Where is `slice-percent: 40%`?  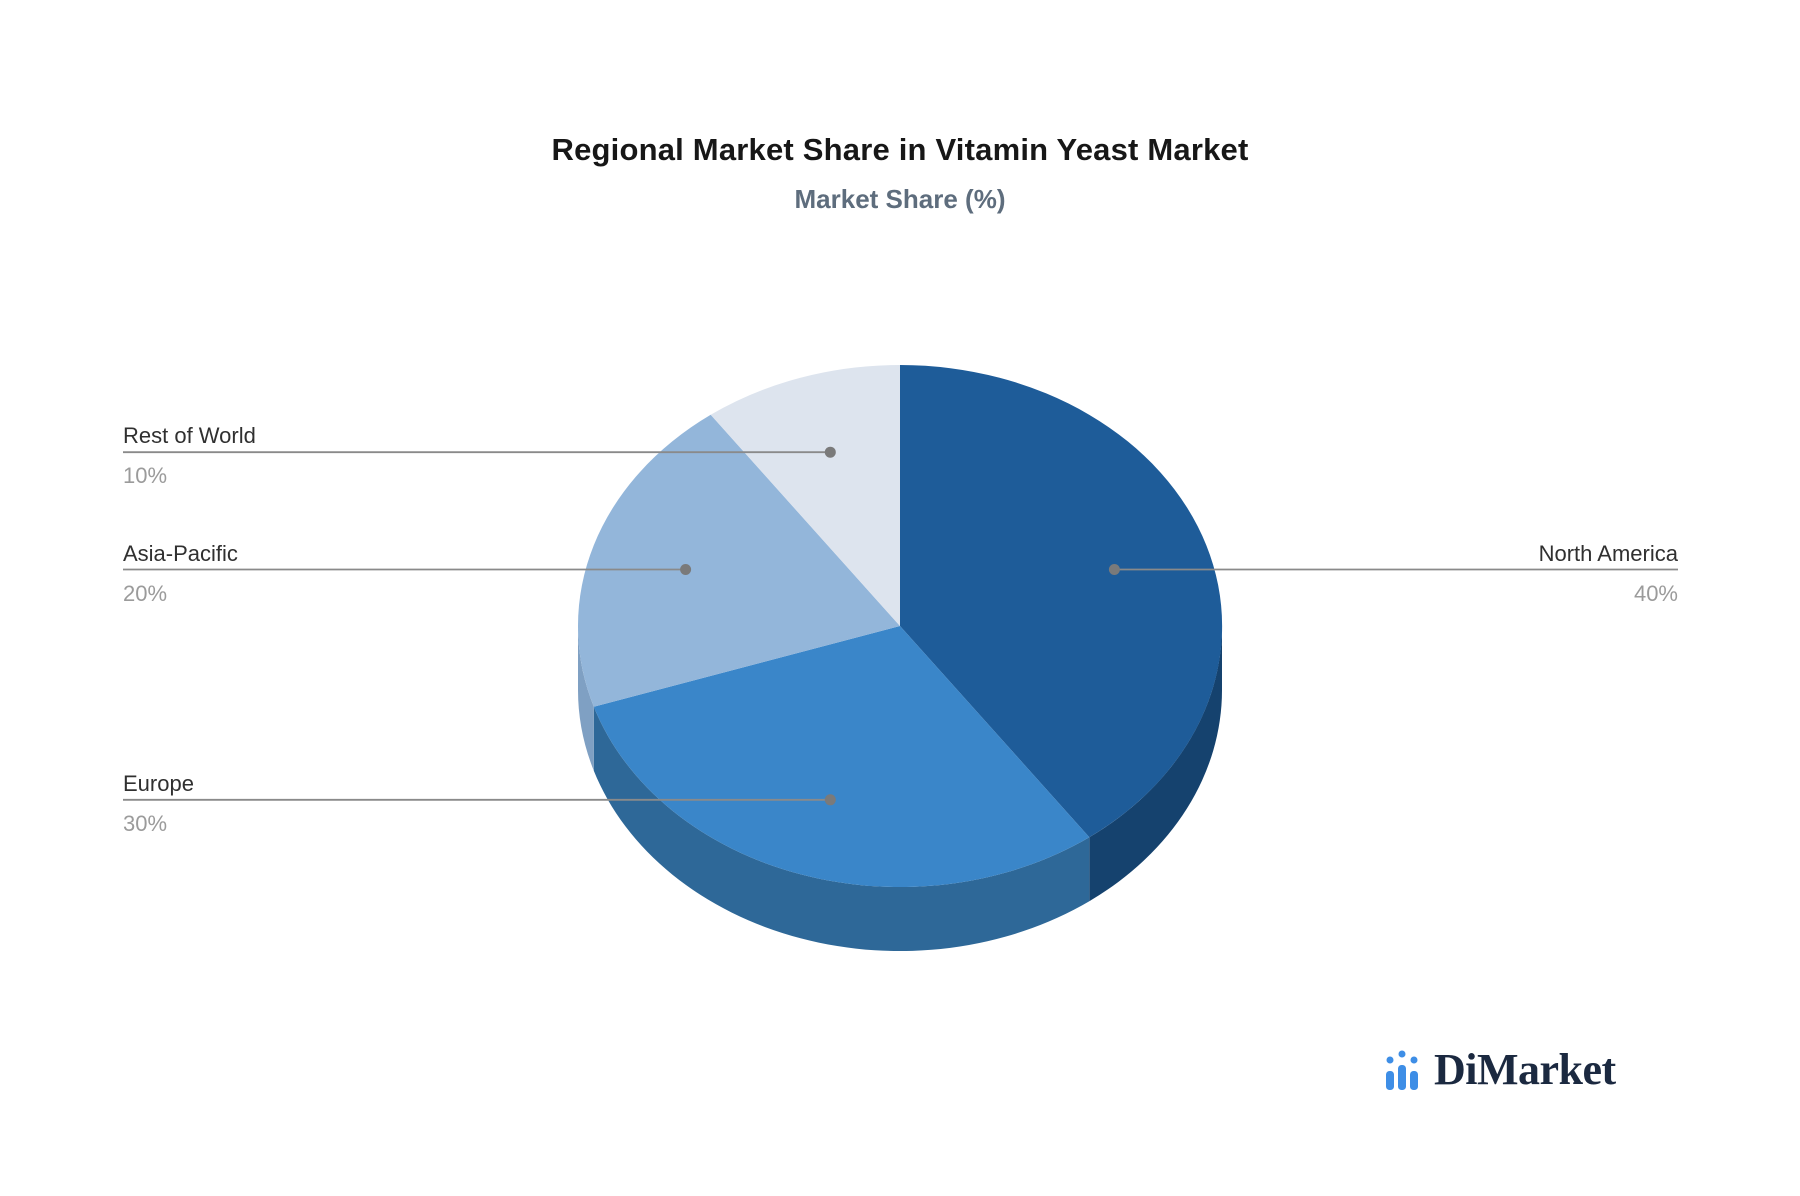
slice-percent: 40% is located at coordinates (1655, 593).